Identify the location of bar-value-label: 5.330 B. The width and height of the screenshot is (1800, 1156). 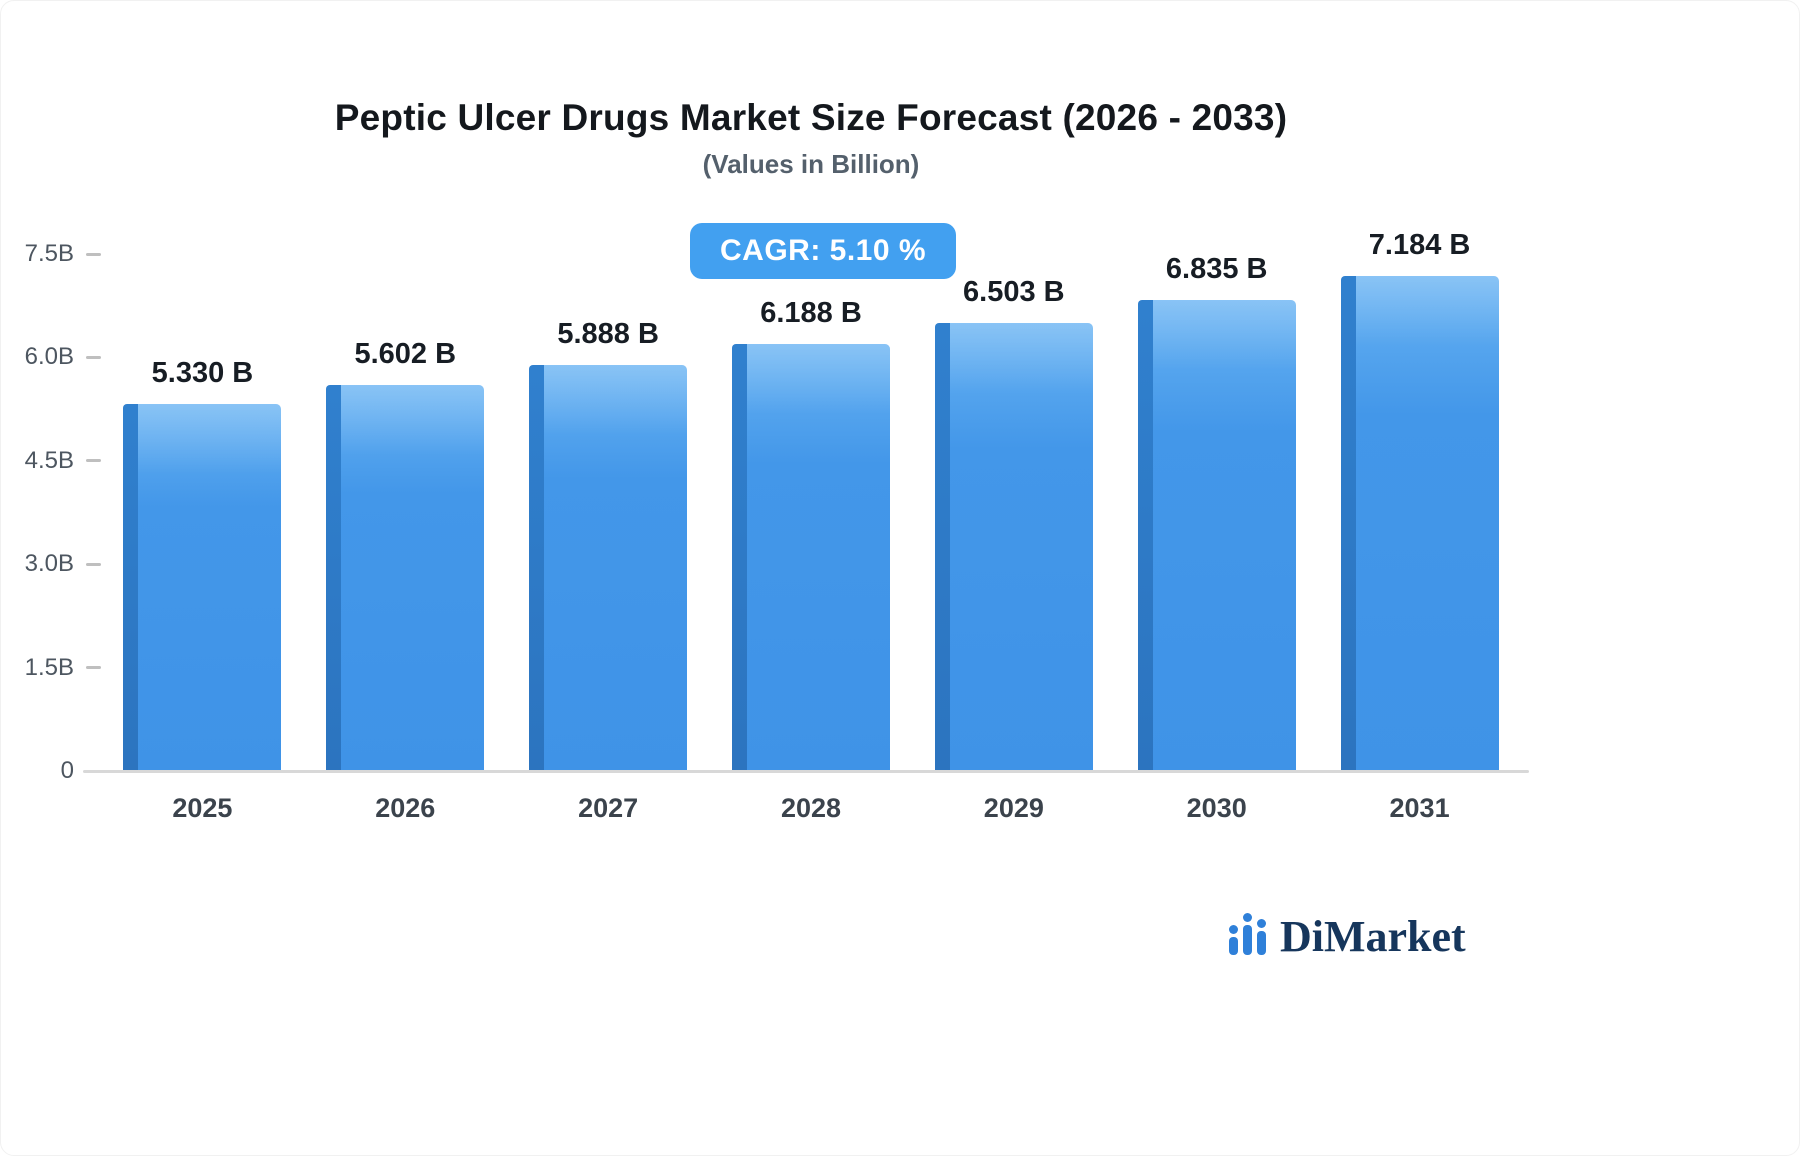
(202, 372).